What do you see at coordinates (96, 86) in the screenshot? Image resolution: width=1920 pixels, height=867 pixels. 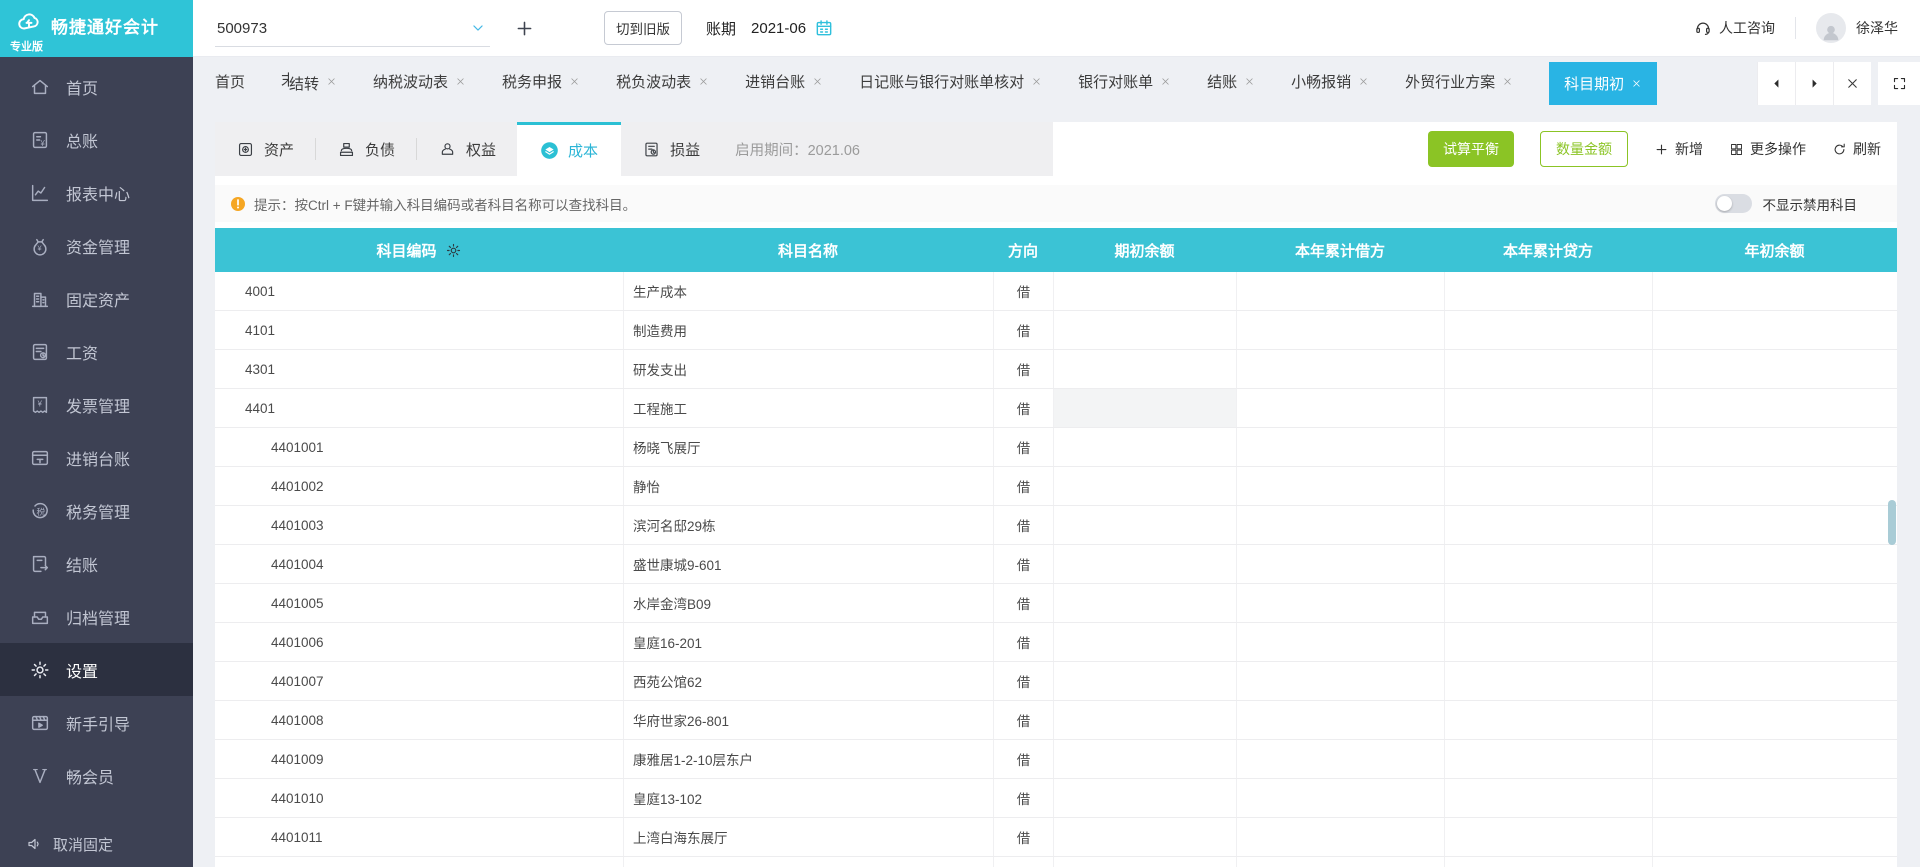 I see `sidebar-item-home: 首页` at bounding box center [96, 86].